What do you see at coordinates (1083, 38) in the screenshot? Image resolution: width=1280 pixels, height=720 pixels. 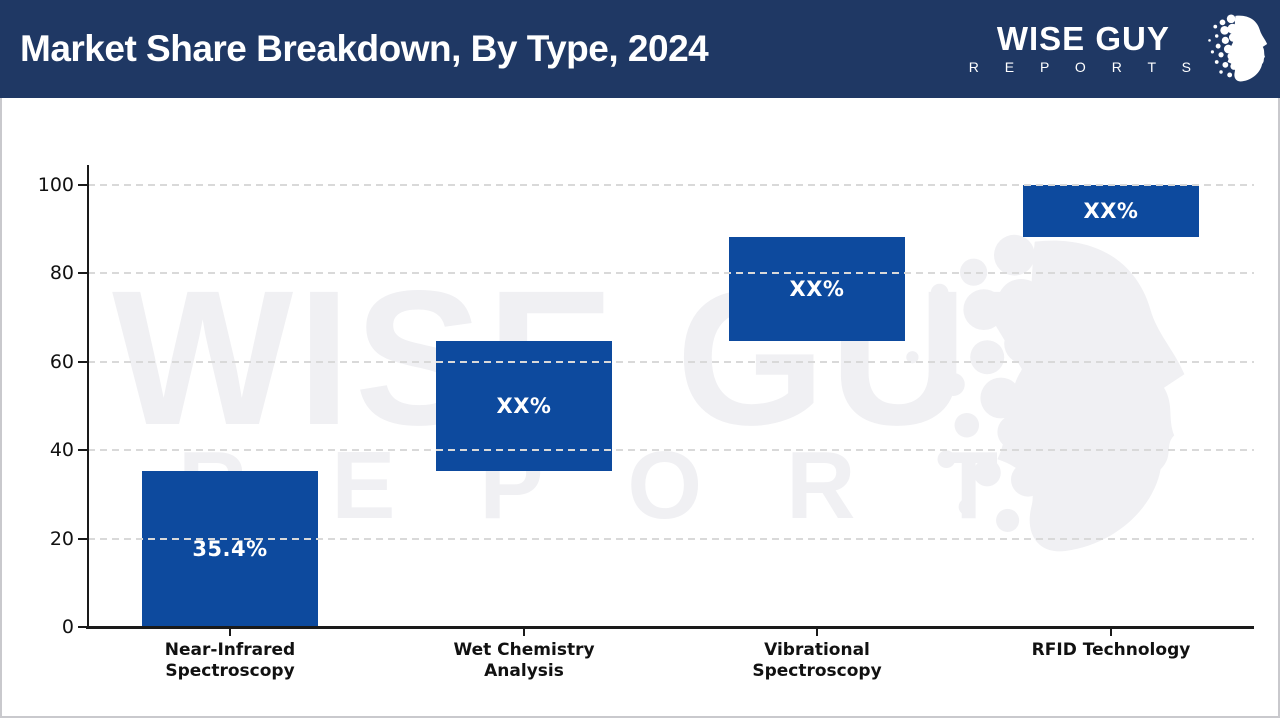 I see `logo-wordmark: WISE GUY` at bounding box center [1083, 38].